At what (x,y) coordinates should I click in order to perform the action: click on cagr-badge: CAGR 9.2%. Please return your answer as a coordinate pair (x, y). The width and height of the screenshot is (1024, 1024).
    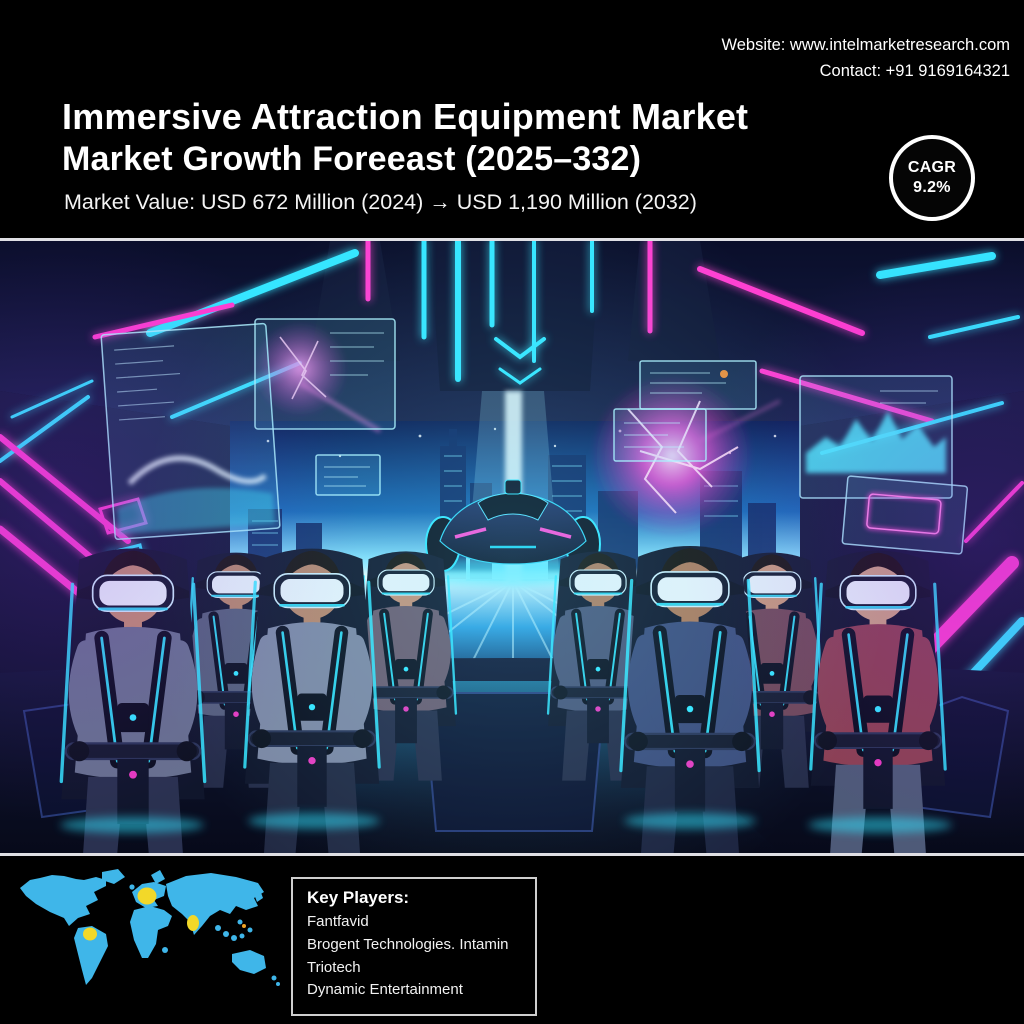
    Looking at the image, I should click on (932, 178).